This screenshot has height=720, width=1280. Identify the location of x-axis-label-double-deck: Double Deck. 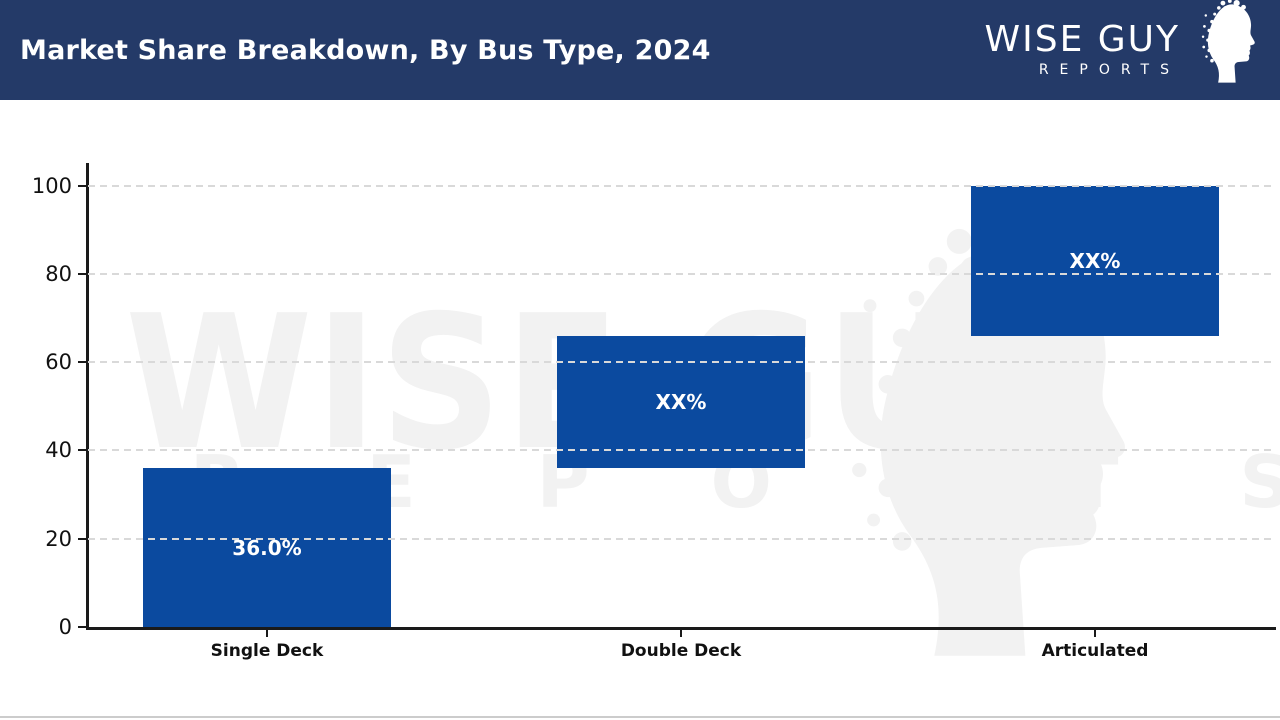
(681, 651).